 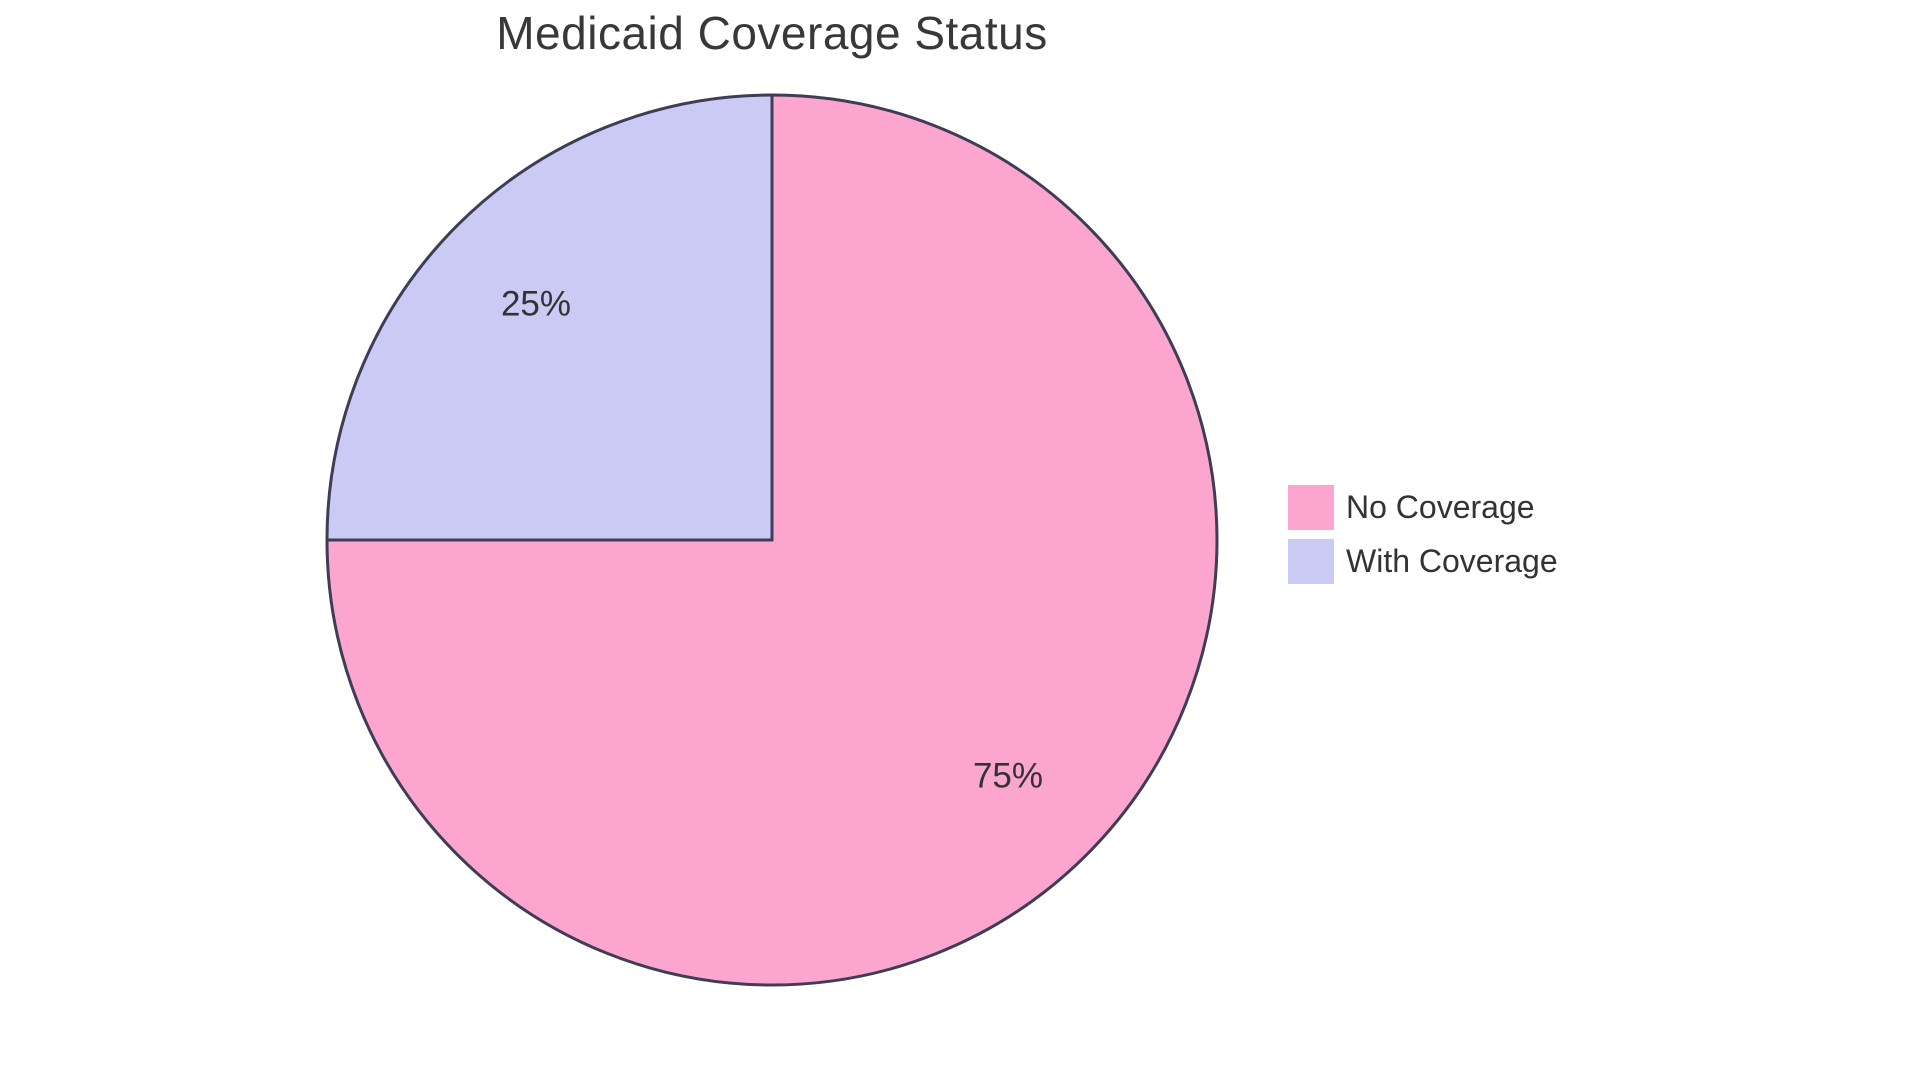 I want to click on legend-item-no-coverage: No Coverage, so click(x=1423, y=507).